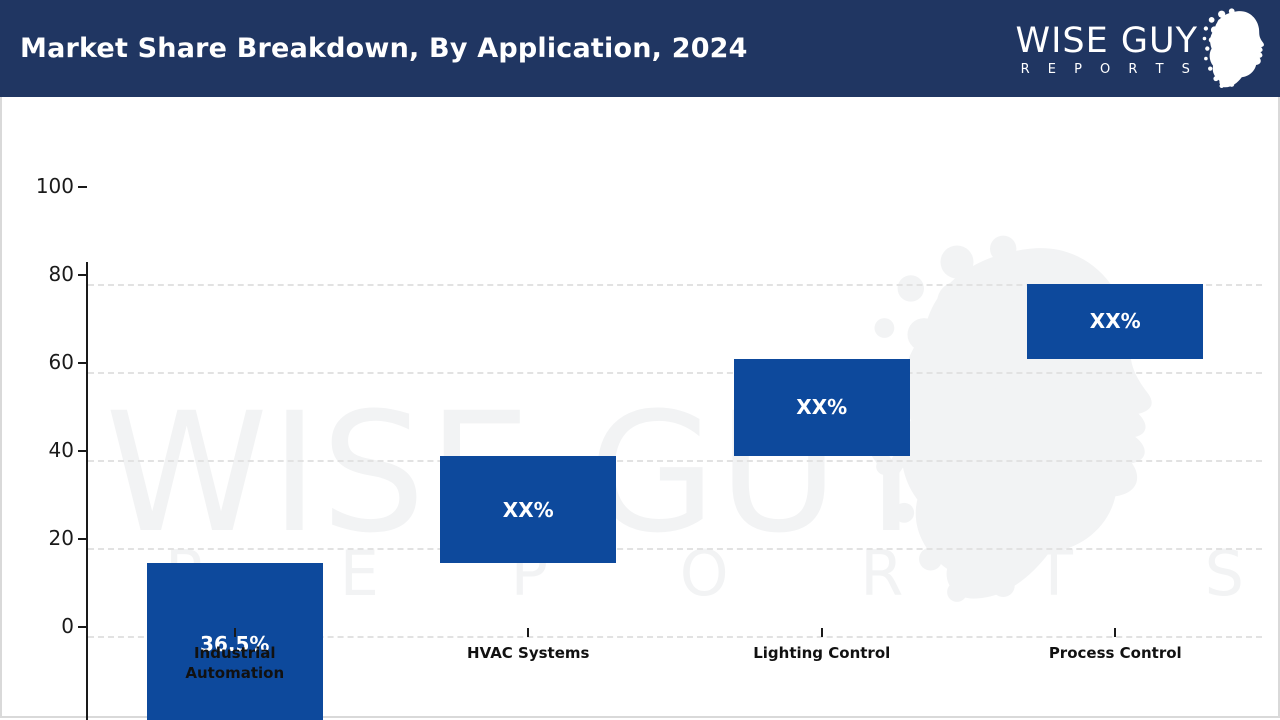 Image resolution: width=1280 pixels, height=720 pixels. Describe the element at coordinates (61, 538) in the screenshot. I see `y-tick-label: 20` at that location.